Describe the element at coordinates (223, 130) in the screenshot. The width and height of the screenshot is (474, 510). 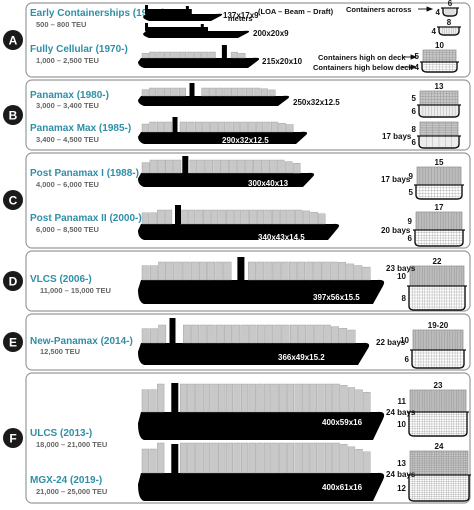
I see `ship-panamax-max` at that location.